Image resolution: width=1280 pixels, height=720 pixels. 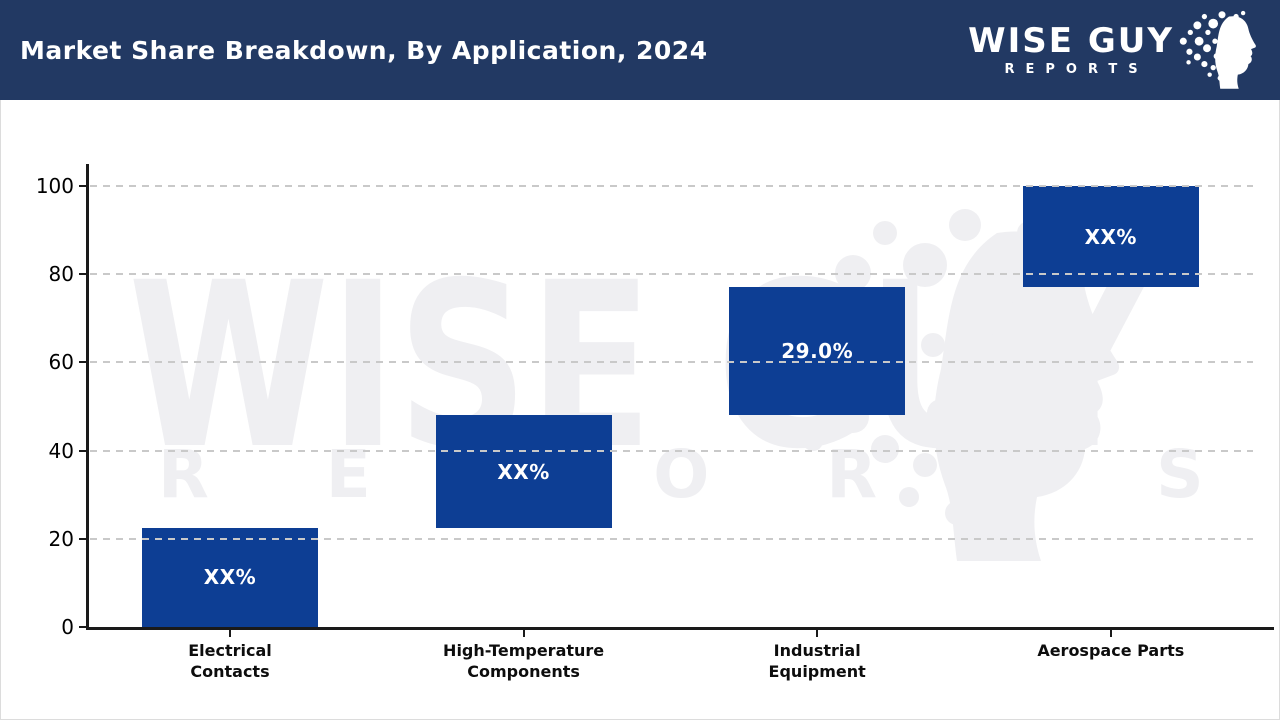 I want to click on brand-logo: WISE GUY REPORTS, so click(x=1117, y=50).